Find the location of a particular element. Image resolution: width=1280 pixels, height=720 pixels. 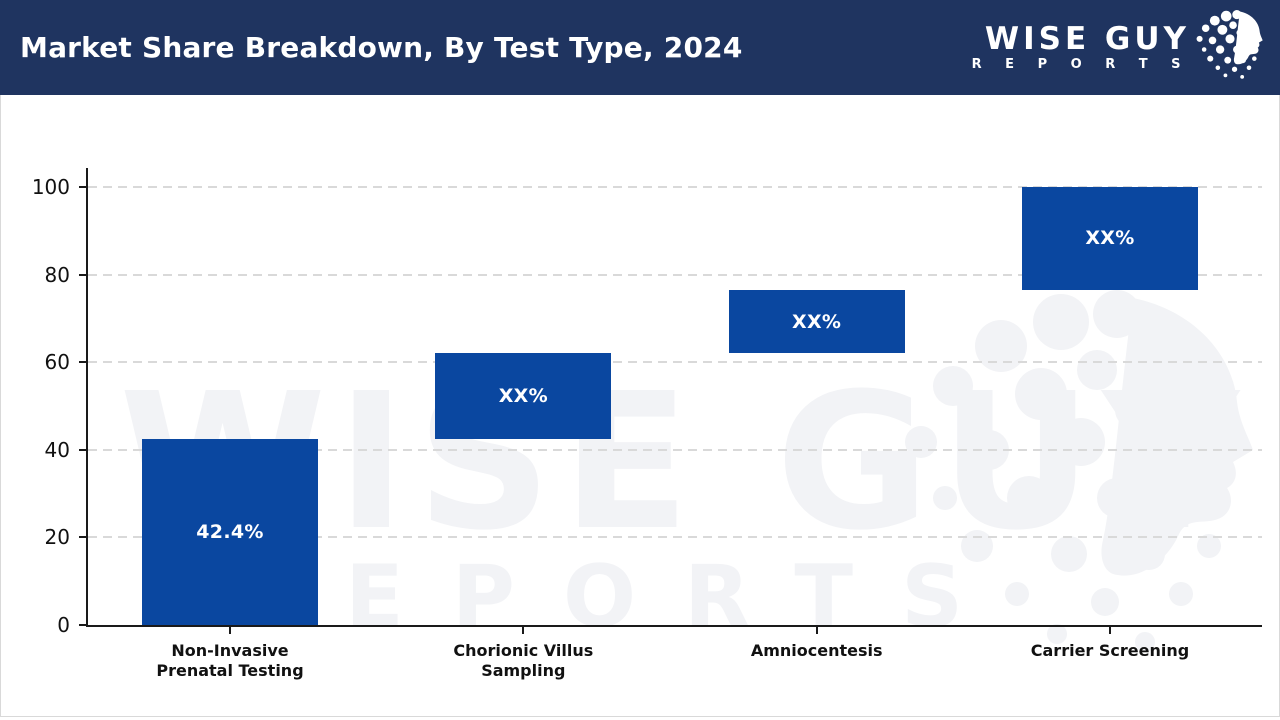

logo-face-icon is located at coordinates (1229, 44).